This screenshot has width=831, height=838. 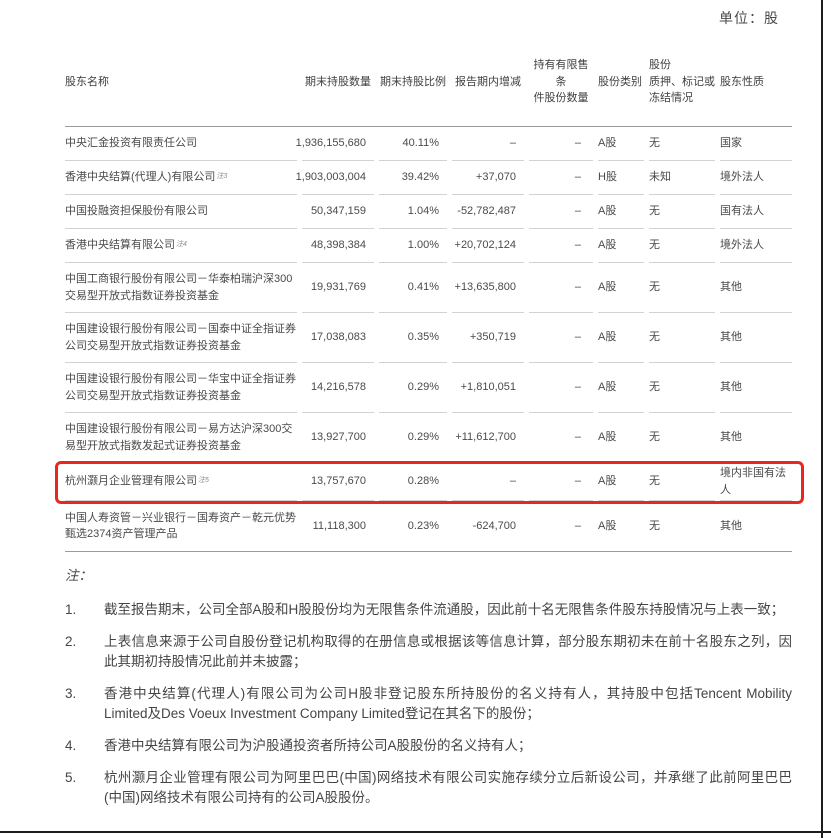 I want to click on header-restricted-shares: 持有有限售条 件股份数量, so click(x=561, y=82).